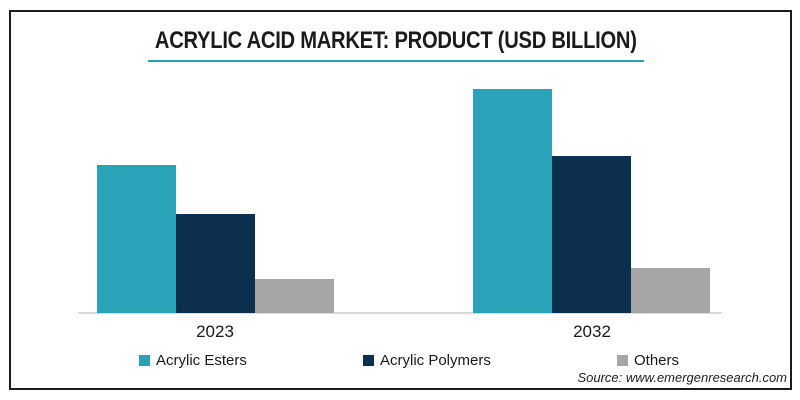  What do you see at coordinates (622, 360) in the screenshot?
I see `legend-swatch-others` at bounding box center [622, 360].